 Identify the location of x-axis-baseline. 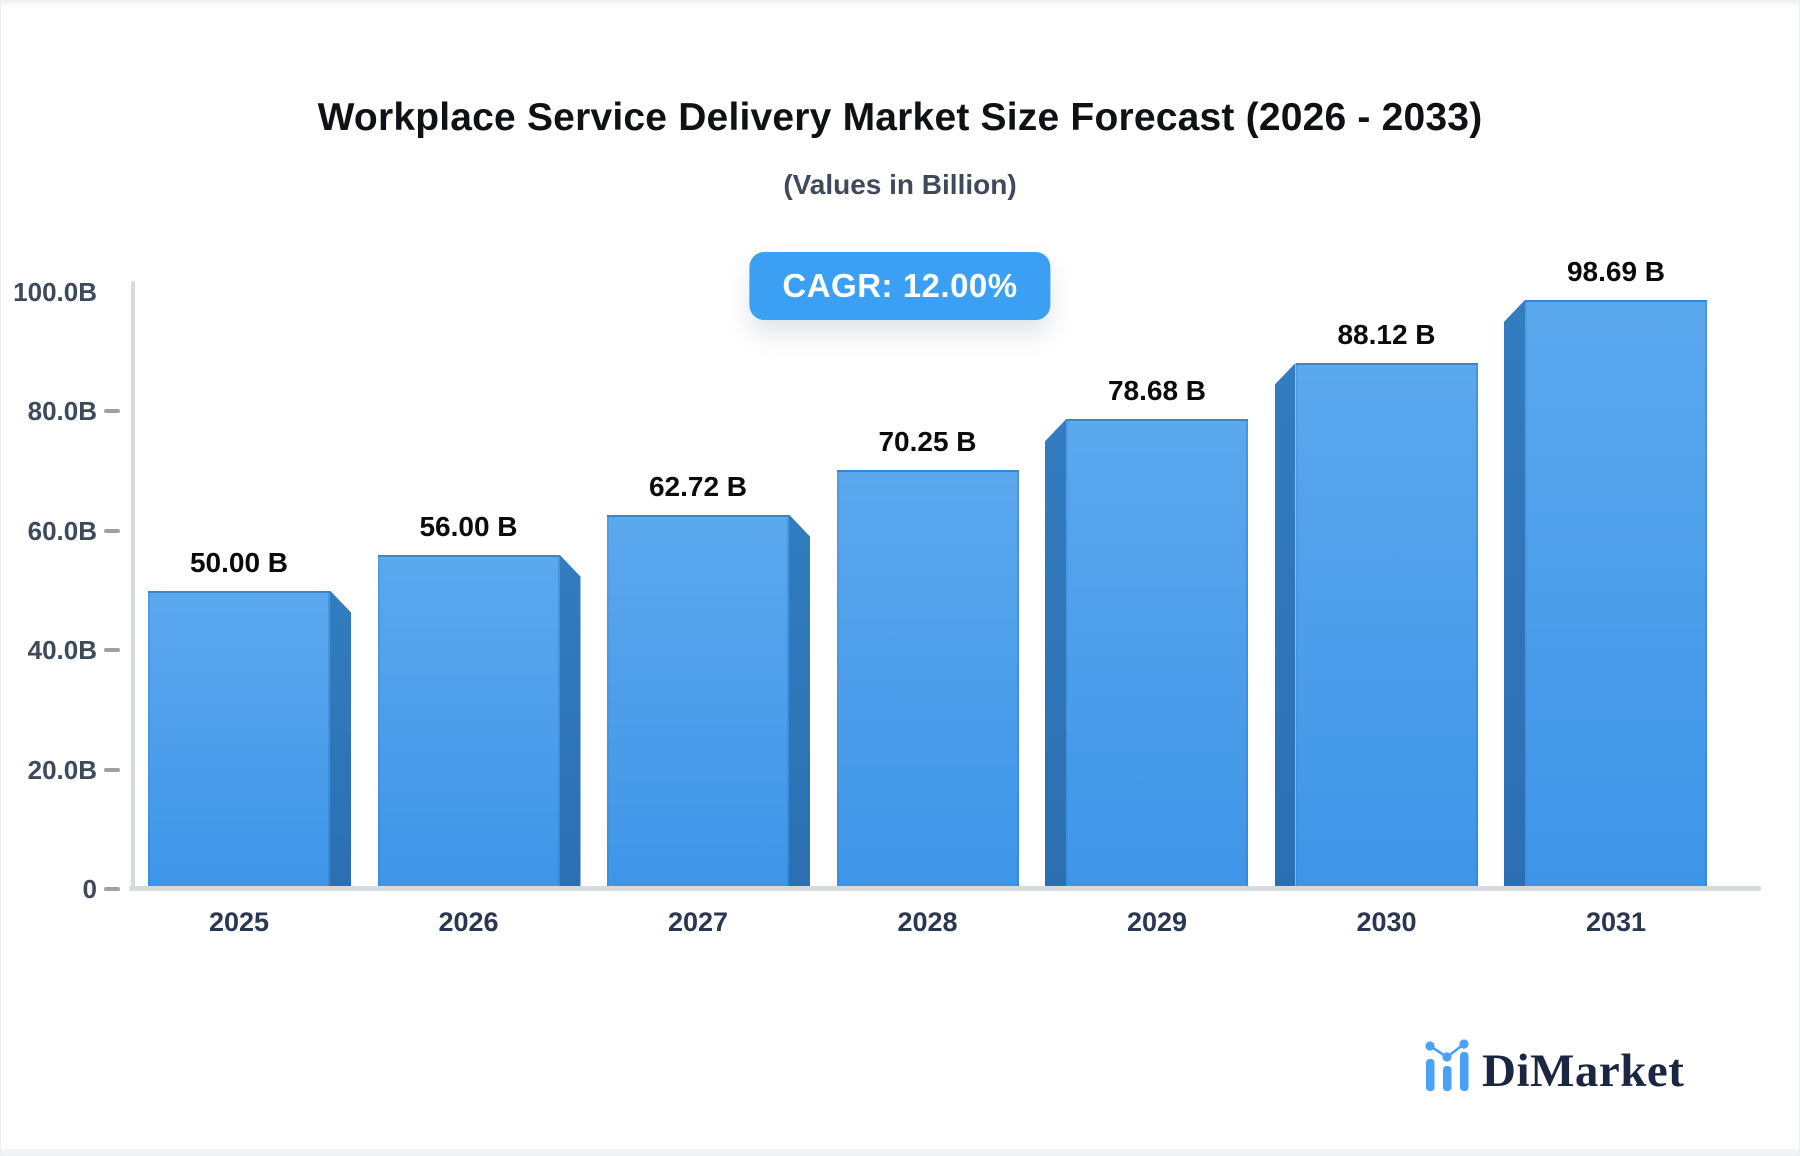
(945, 888).